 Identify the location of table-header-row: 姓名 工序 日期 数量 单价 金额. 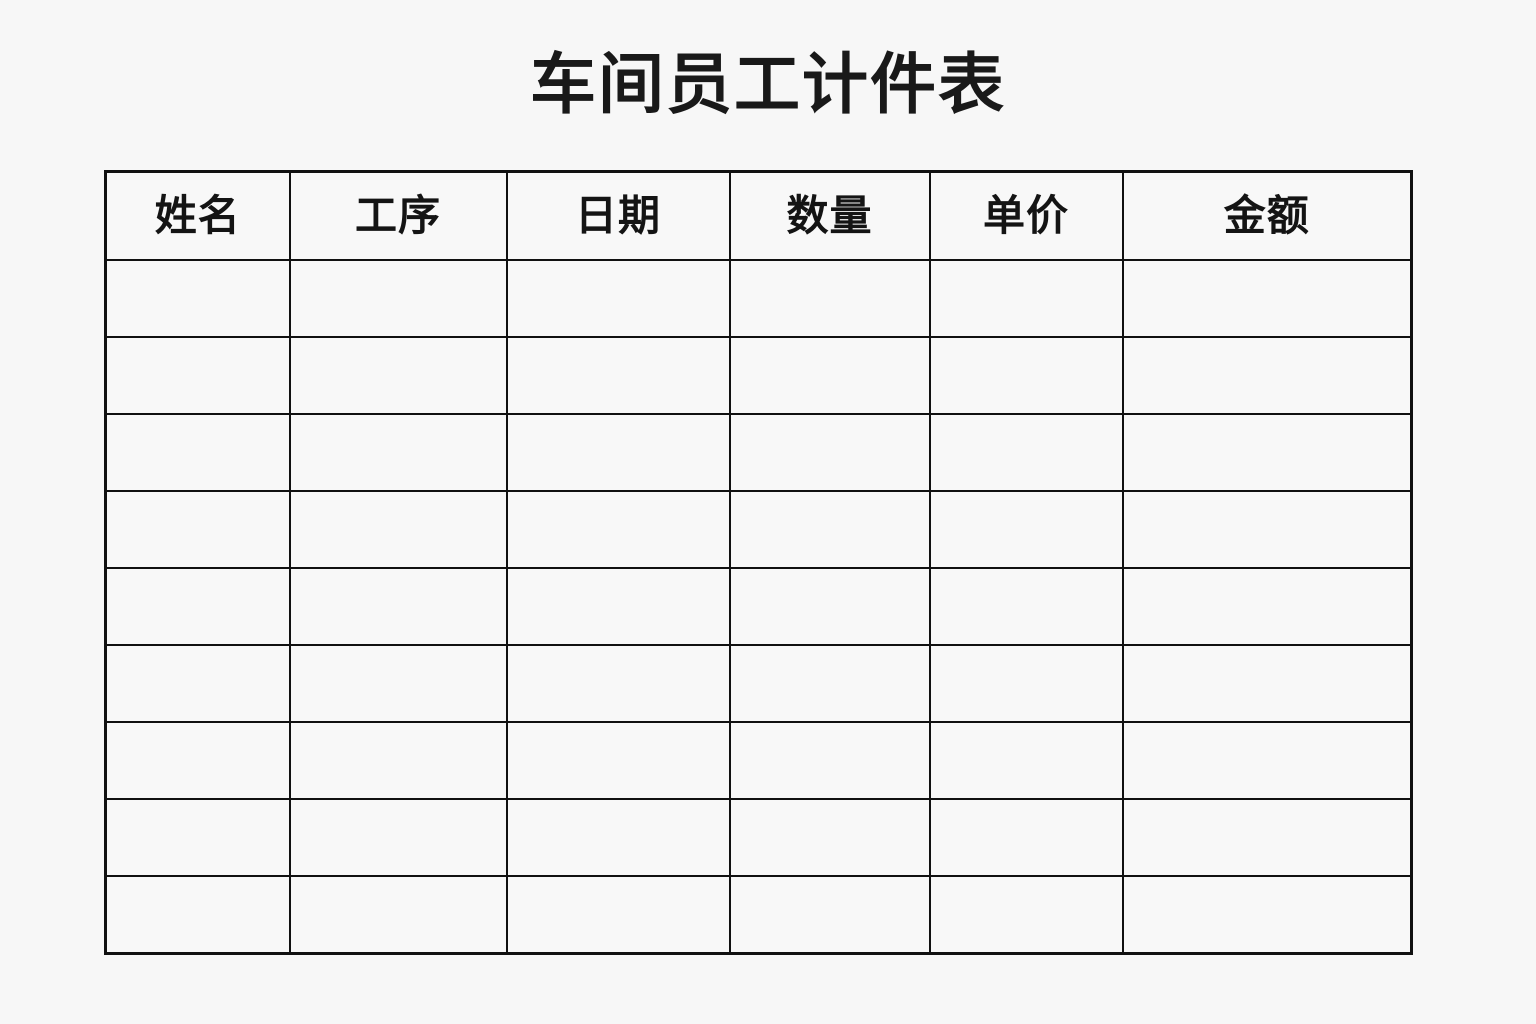
(758, 215).